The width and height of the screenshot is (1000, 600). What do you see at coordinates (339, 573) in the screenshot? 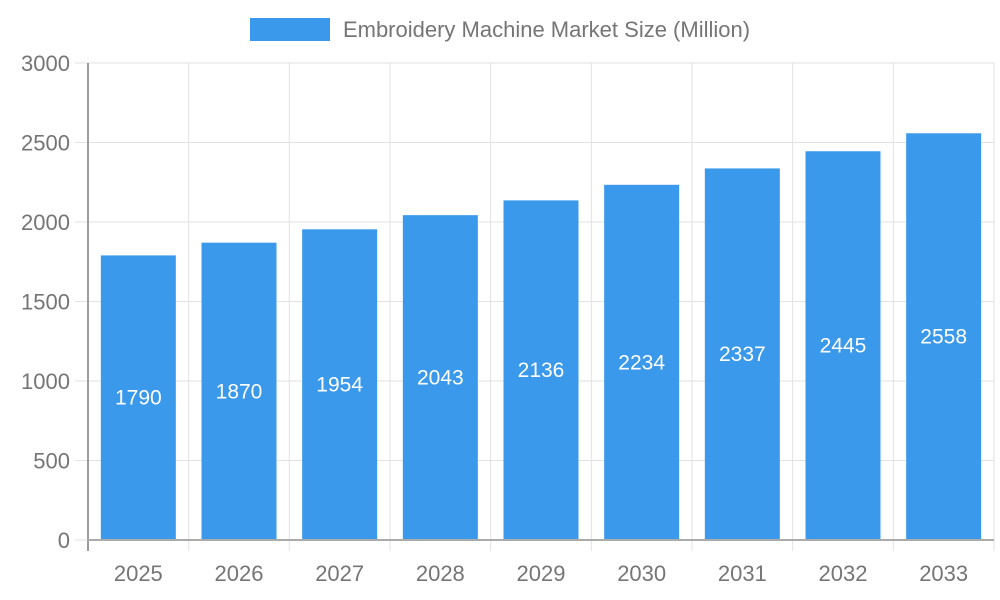
I see `x-axis-label: 2027` at bounding box center [339, 573].